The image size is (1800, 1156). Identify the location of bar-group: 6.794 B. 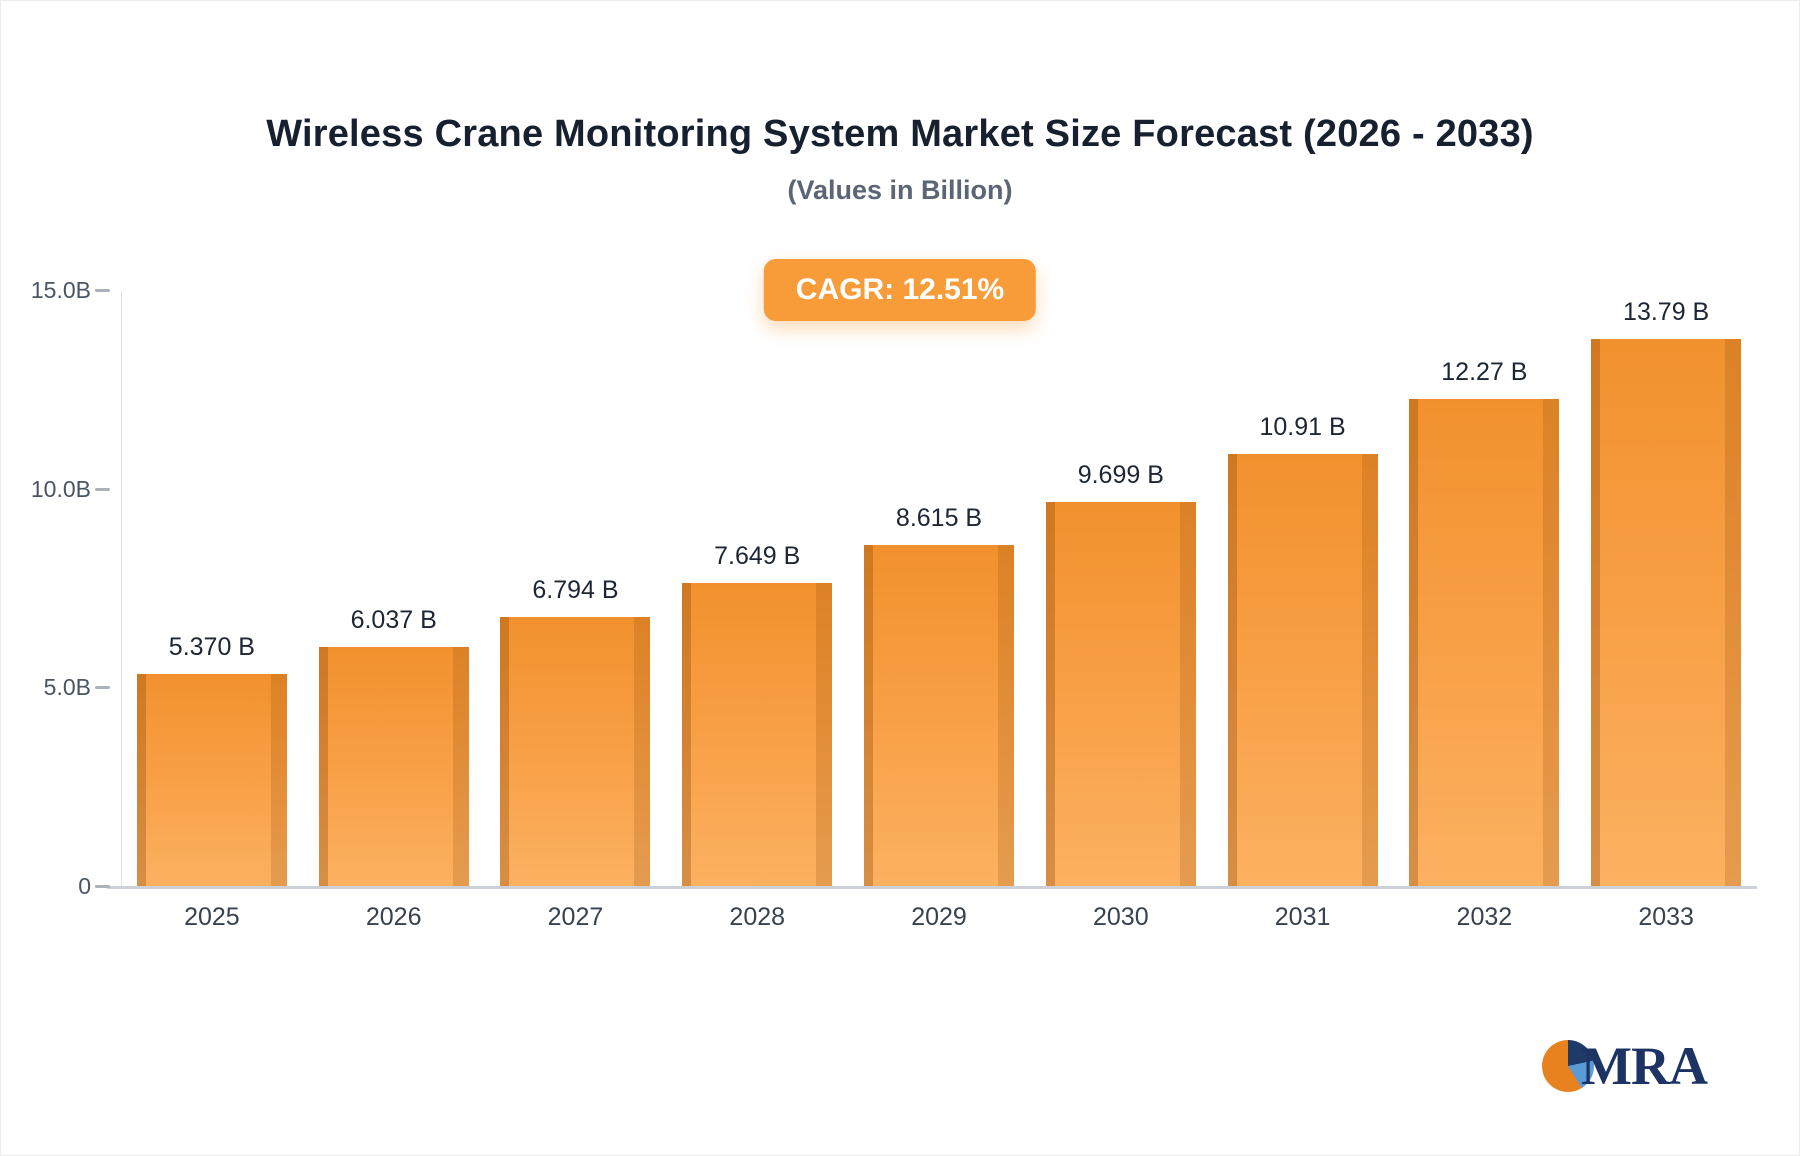
(576, 589).